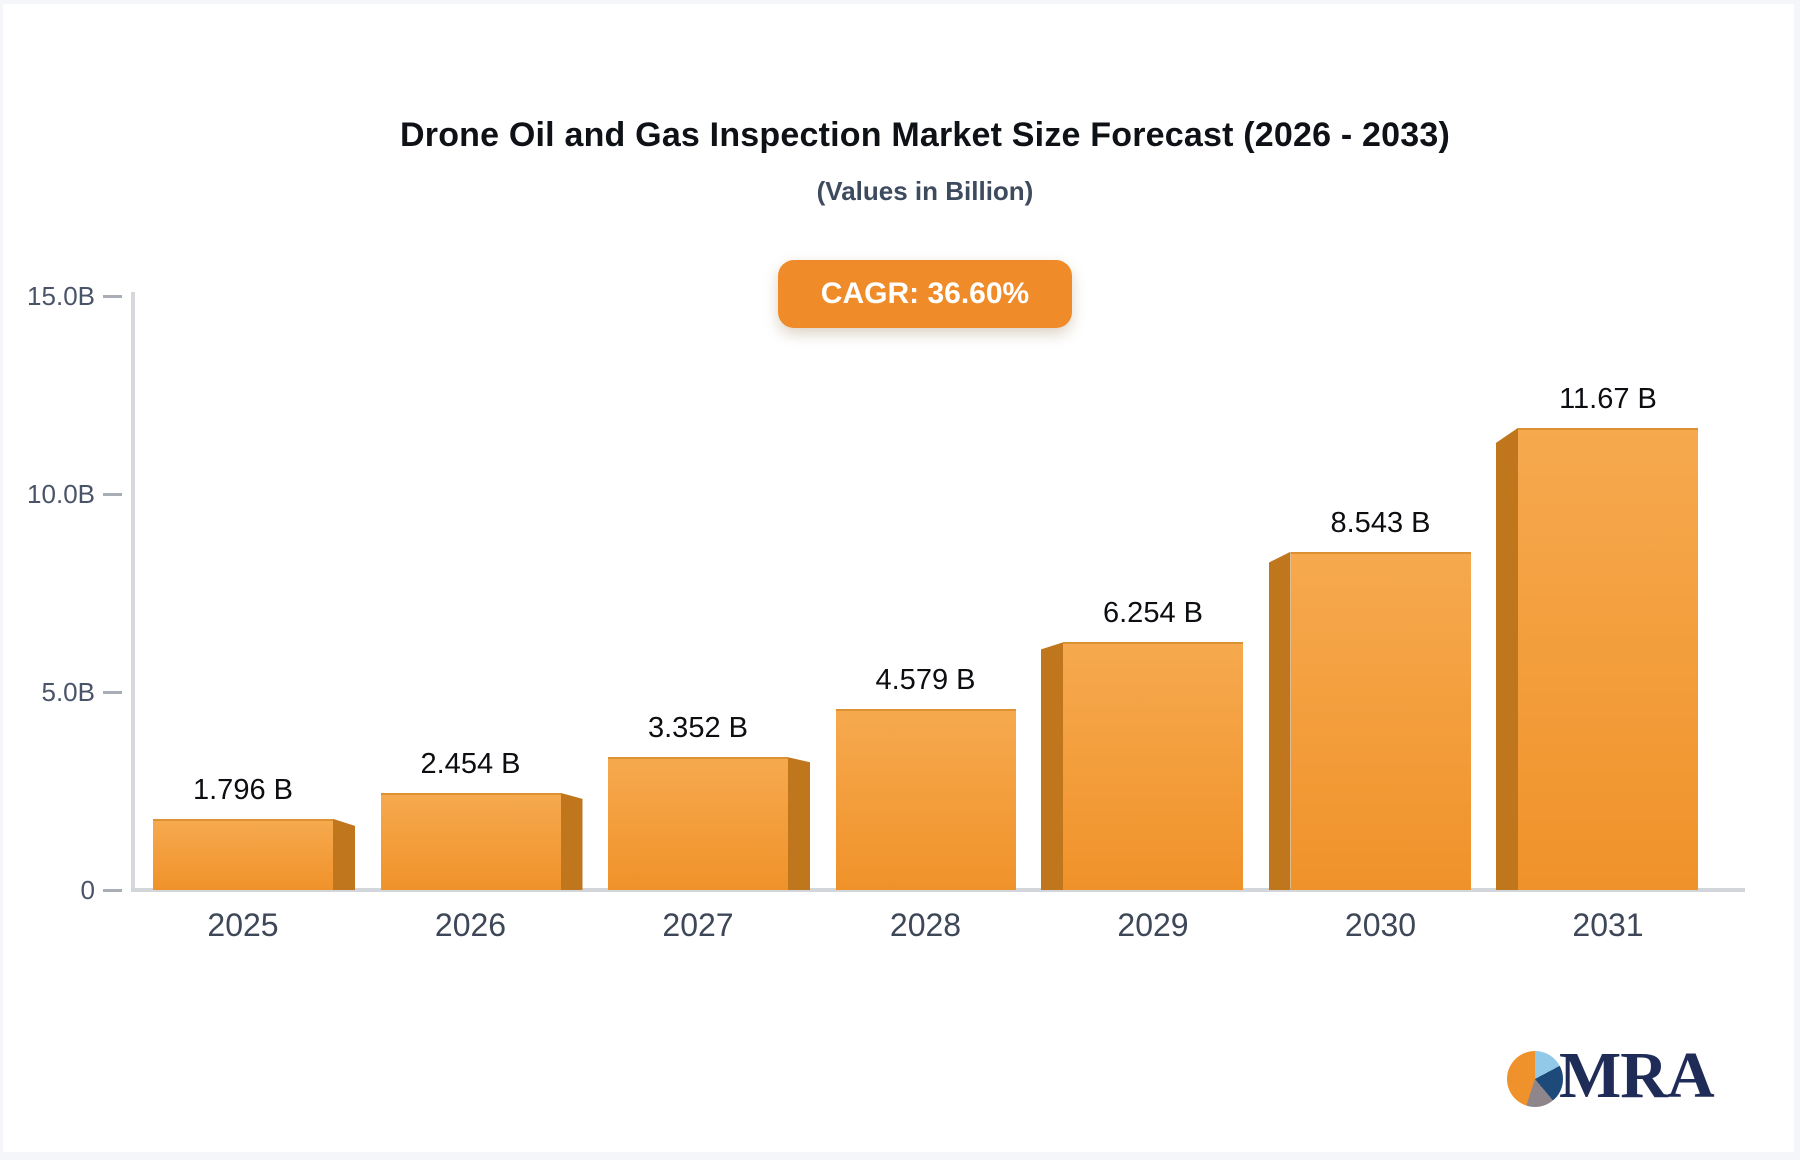  Describe the element at coordinates (133, 592) in the screenshot. I see `y-axis-line` at that location.